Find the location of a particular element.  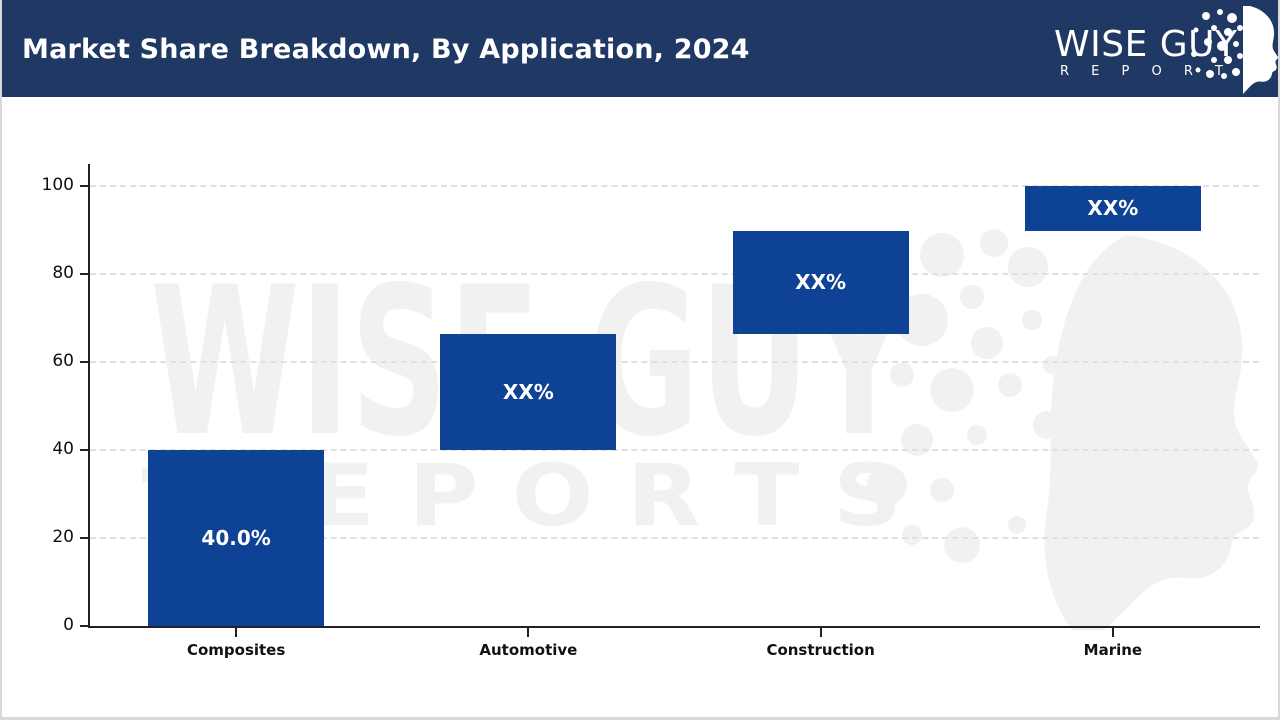

y-tick-label-40: 40 is located at coordinates (63, 449).